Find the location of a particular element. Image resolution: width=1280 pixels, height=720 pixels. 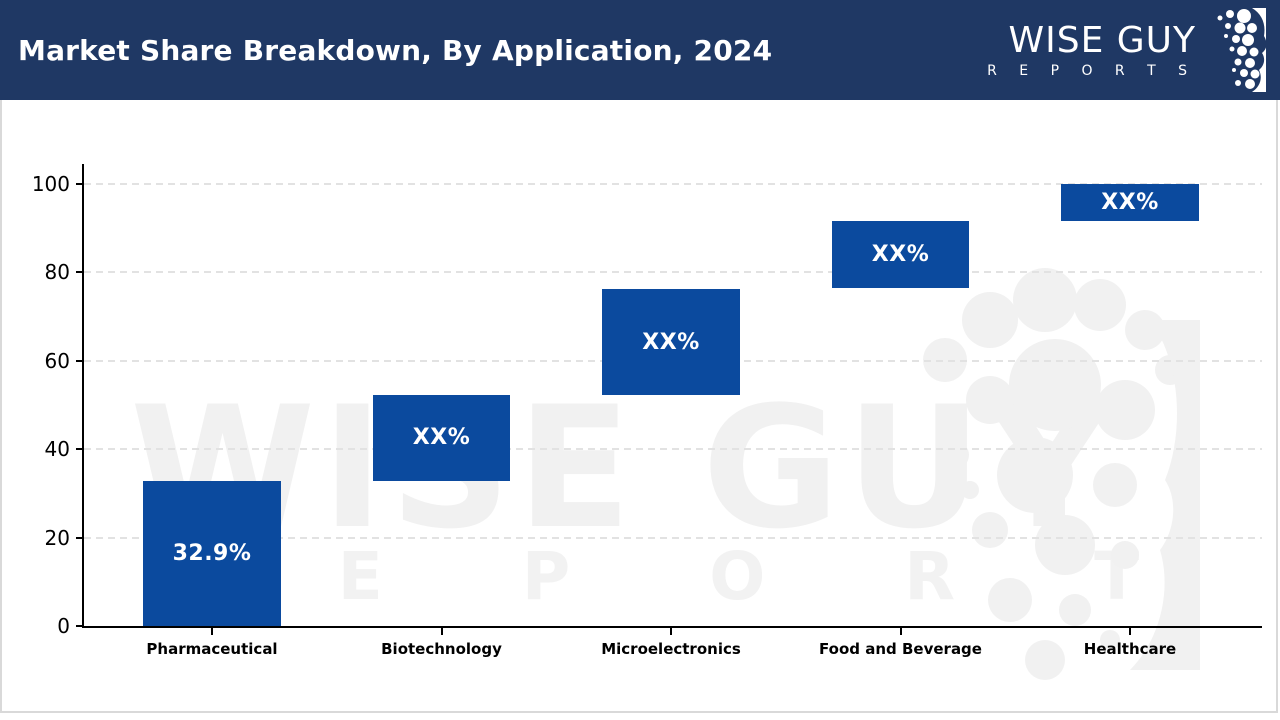

x-tick-label: Food and Beverage is located at coordinates (900, 649).